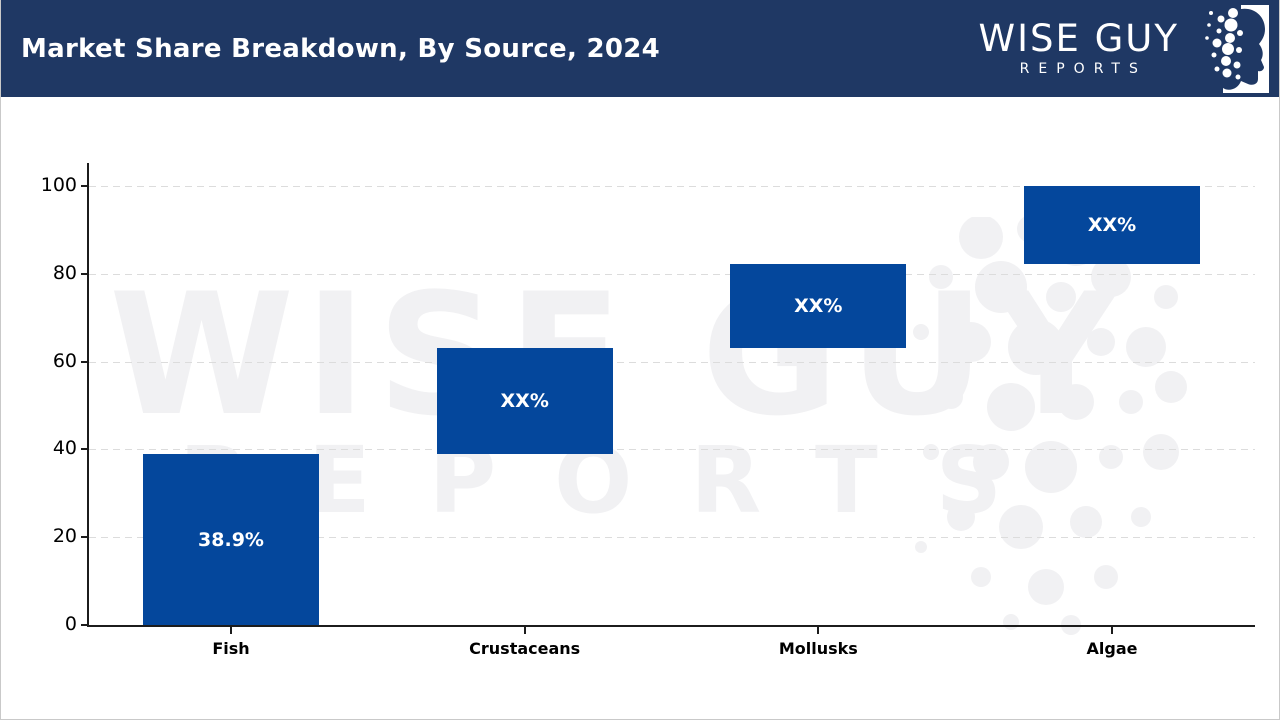  What do you see at coordinates (231, 648) in the screenshot?
I see `x-category-label: Fish` at bounding box center [231, 648].